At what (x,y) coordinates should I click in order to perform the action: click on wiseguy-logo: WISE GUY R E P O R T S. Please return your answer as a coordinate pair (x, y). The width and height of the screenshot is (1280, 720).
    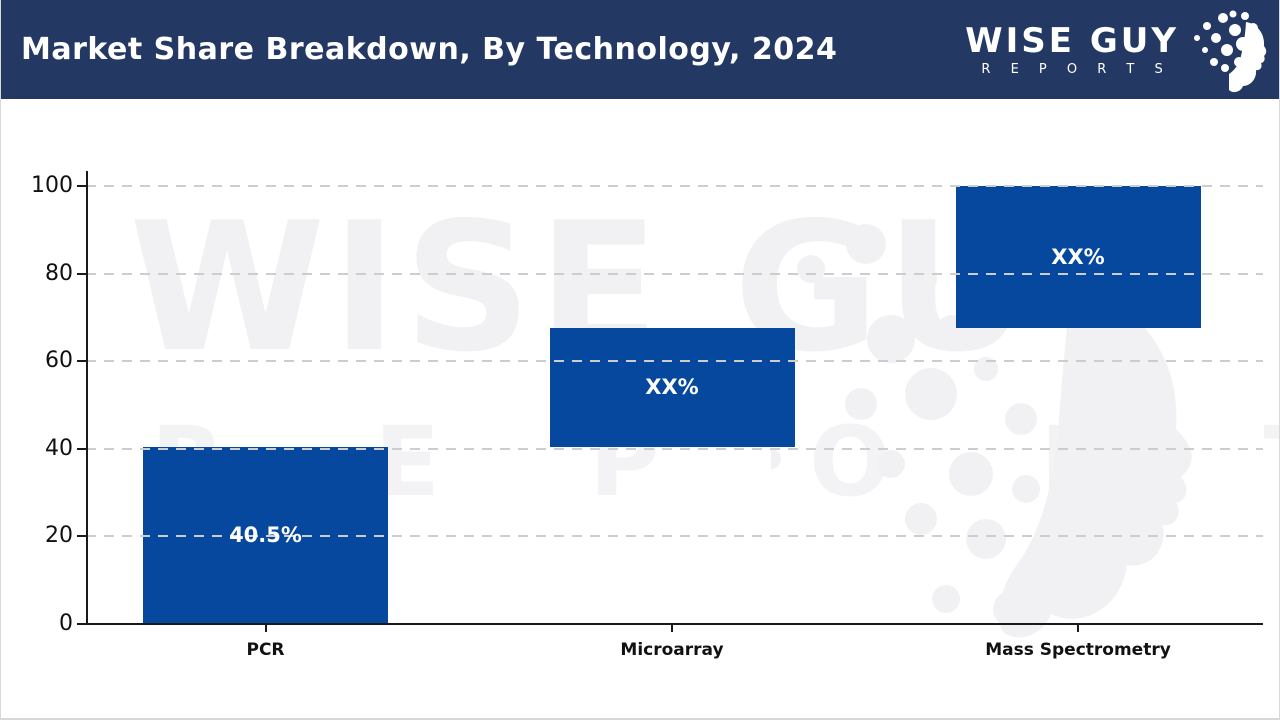
    Looking at the image, I should click on (1116, 50).